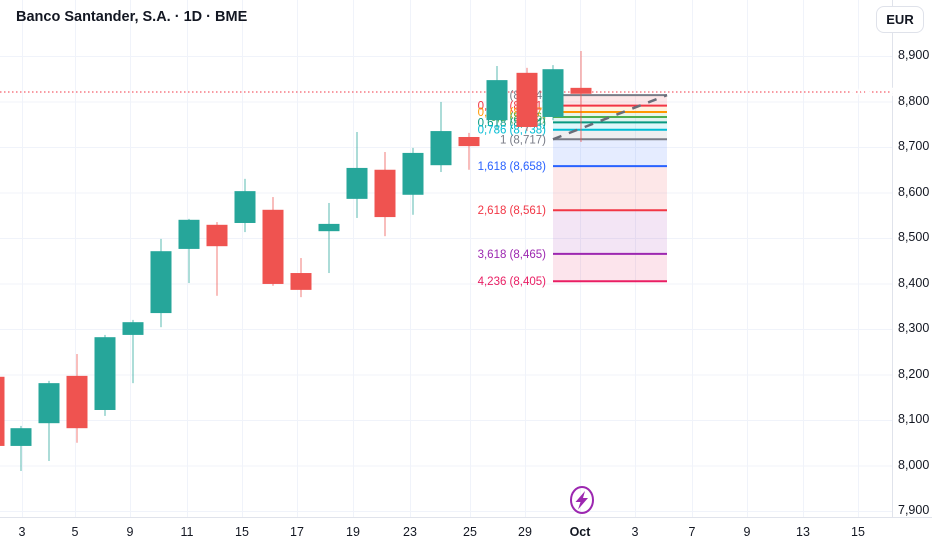 The width and height of the screenshot is (932, 550). Describe the element at coordinates (523, 140) in the screenshot. I see `fib-level-label: 1 (8,717)` at that location.